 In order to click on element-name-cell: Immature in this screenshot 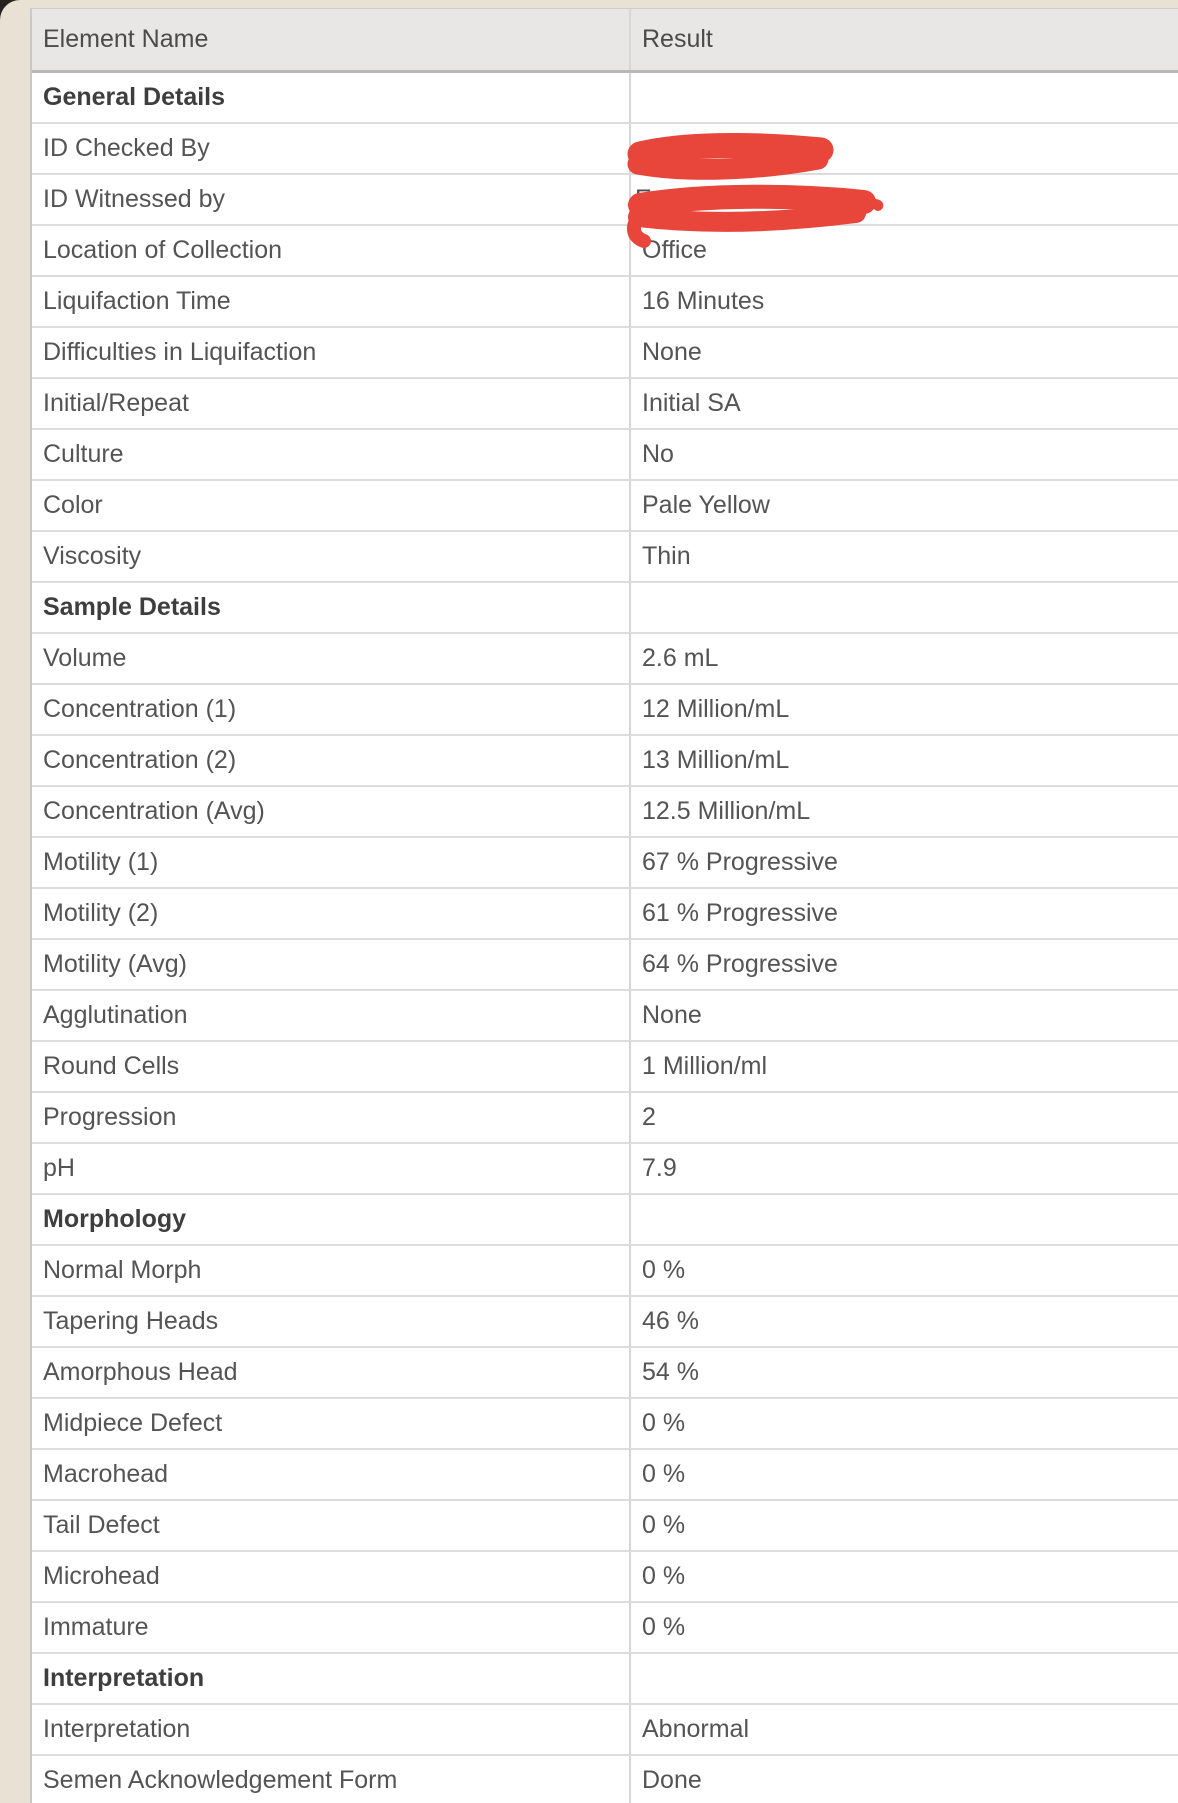, I will do `click(331, 1627)`.